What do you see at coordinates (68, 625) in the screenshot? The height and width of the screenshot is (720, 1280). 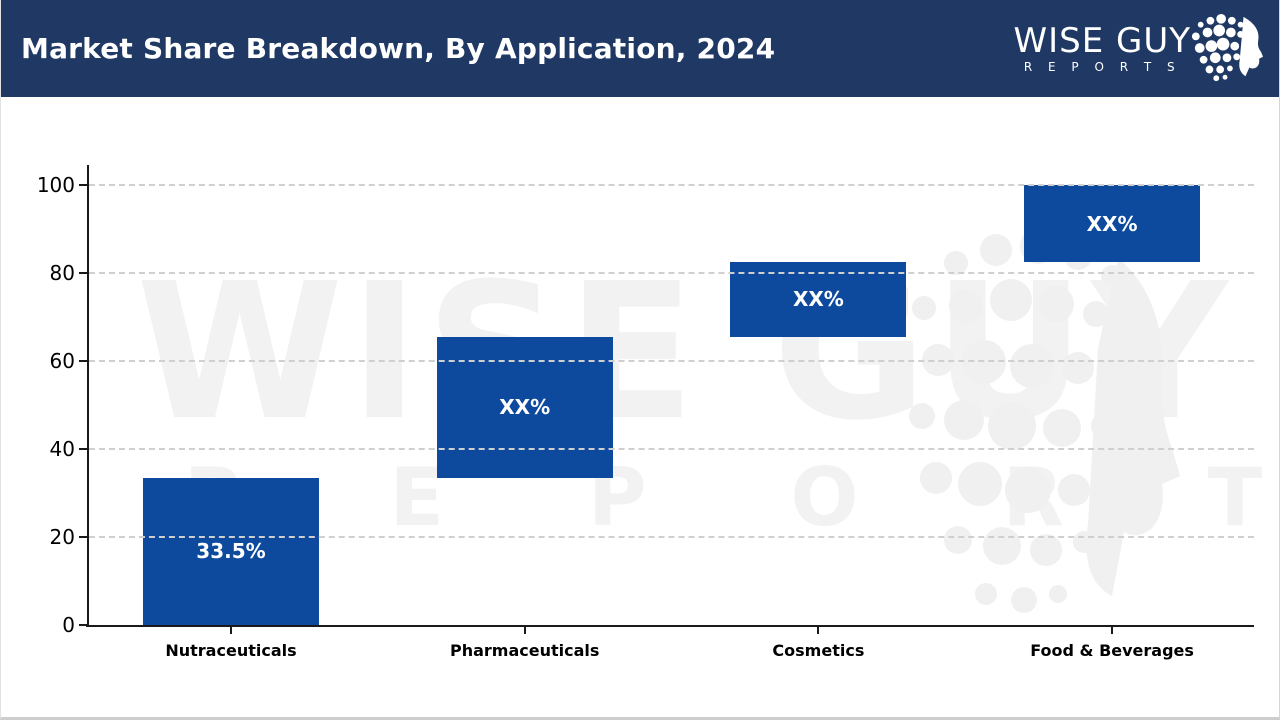 I see `y-tick-label: 0` at bounding box center [68, 625].